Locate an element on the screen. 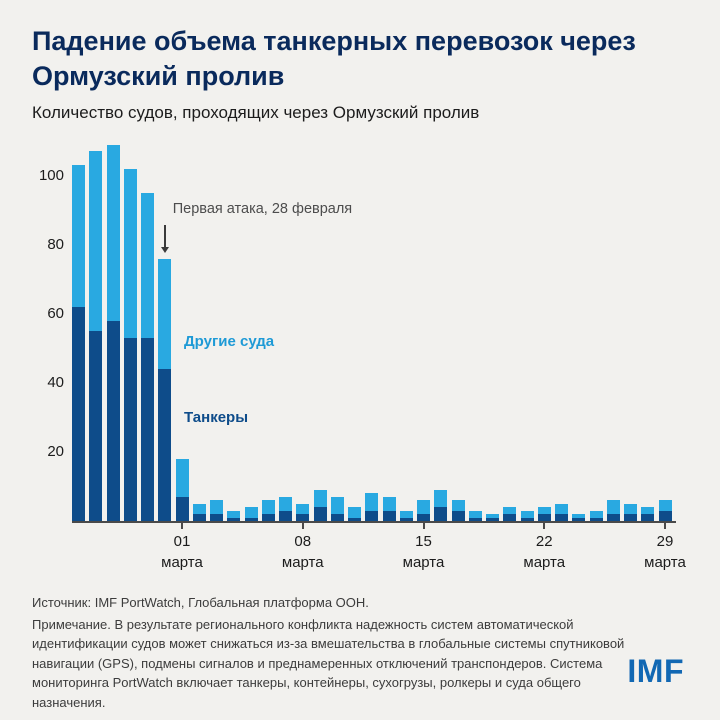 The image size is (720, 720). y-axis-label: 80 is located at coordinates (55, 244).